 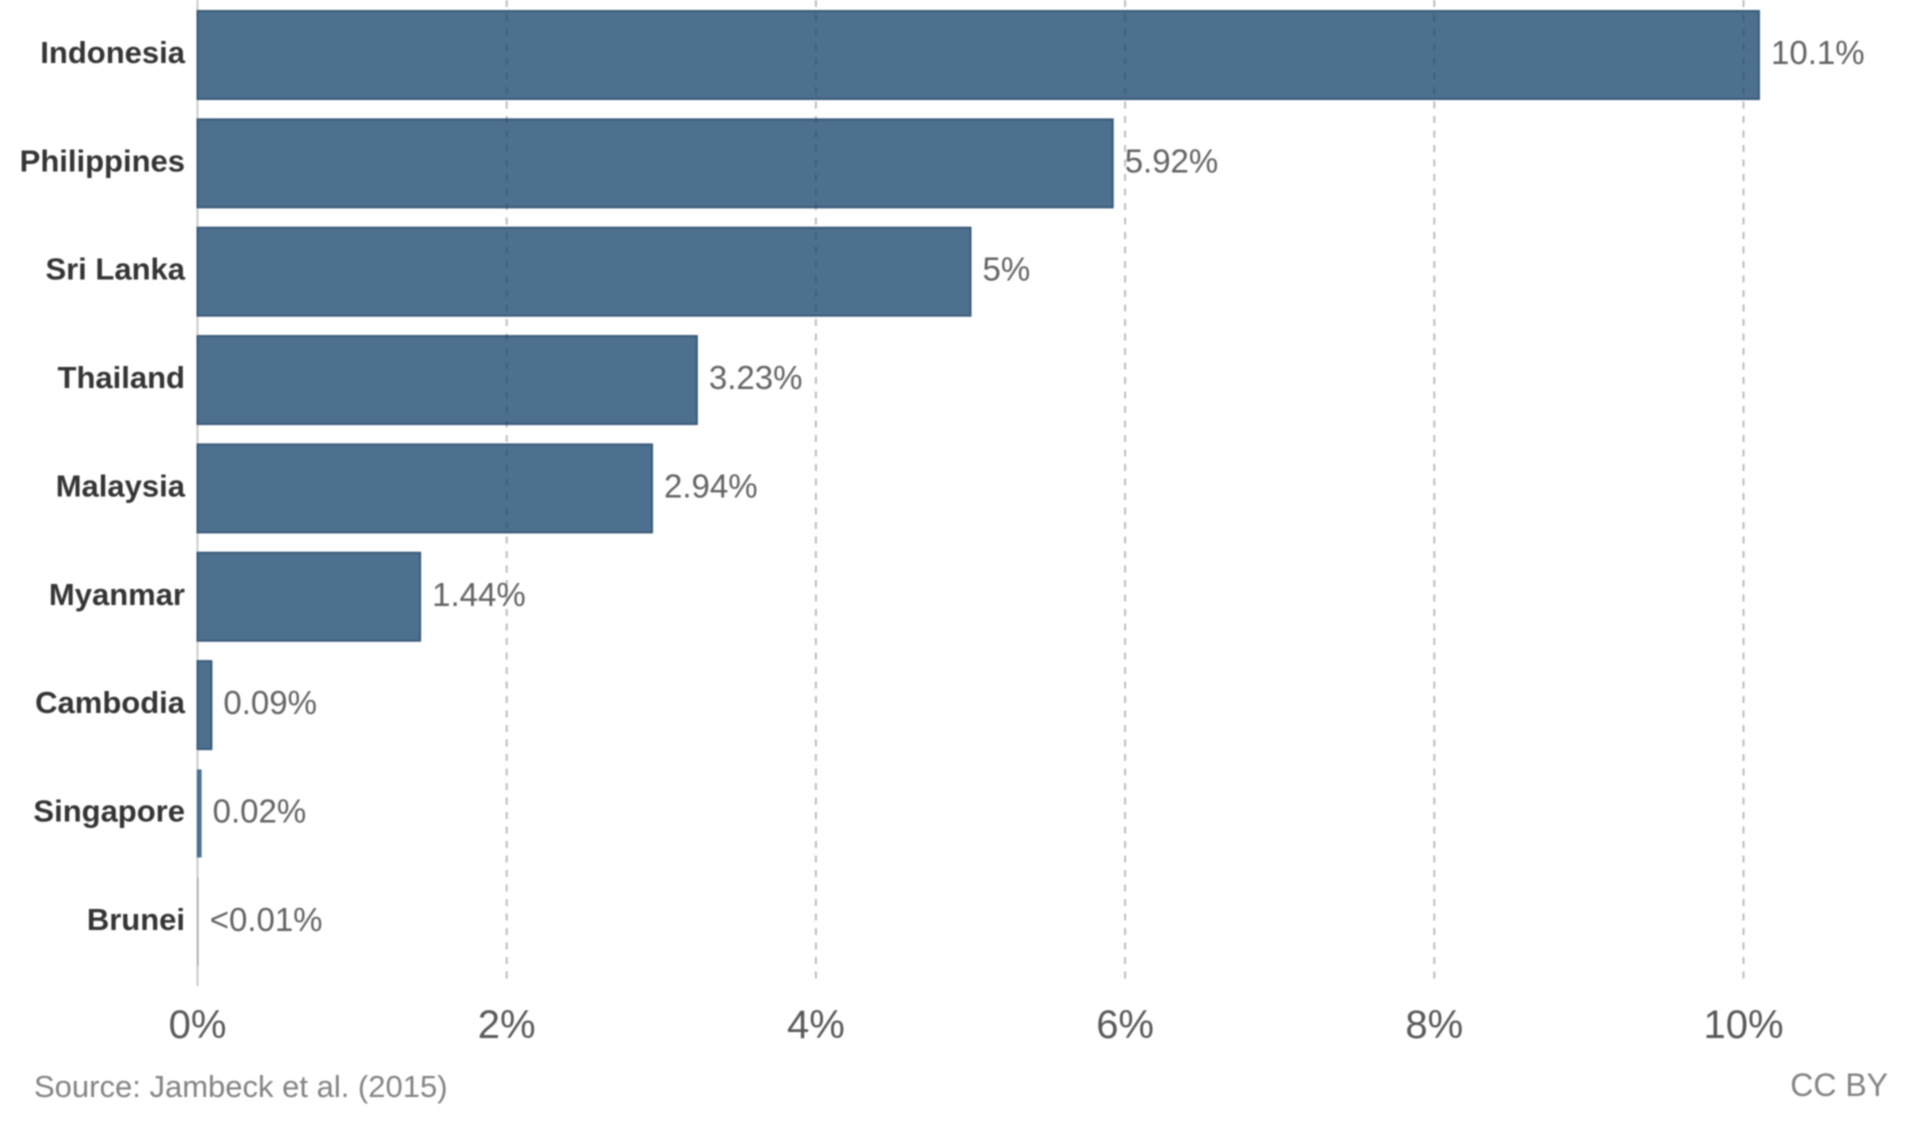 I want to click on svg-text: 6%, so click(x=1125, y=1025).